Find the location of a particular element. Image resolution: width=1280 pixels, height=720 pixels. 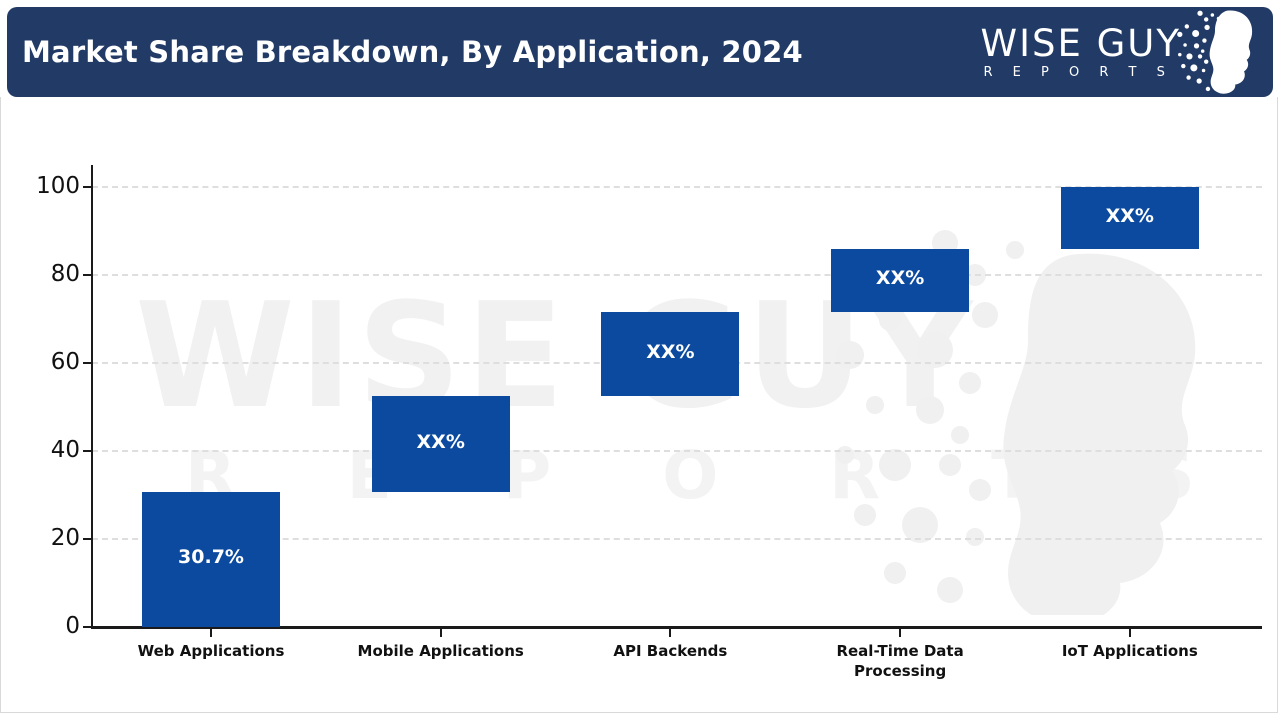

logo-text: WISE GUY R E P O R T S is located at coordinates (1080, 50).